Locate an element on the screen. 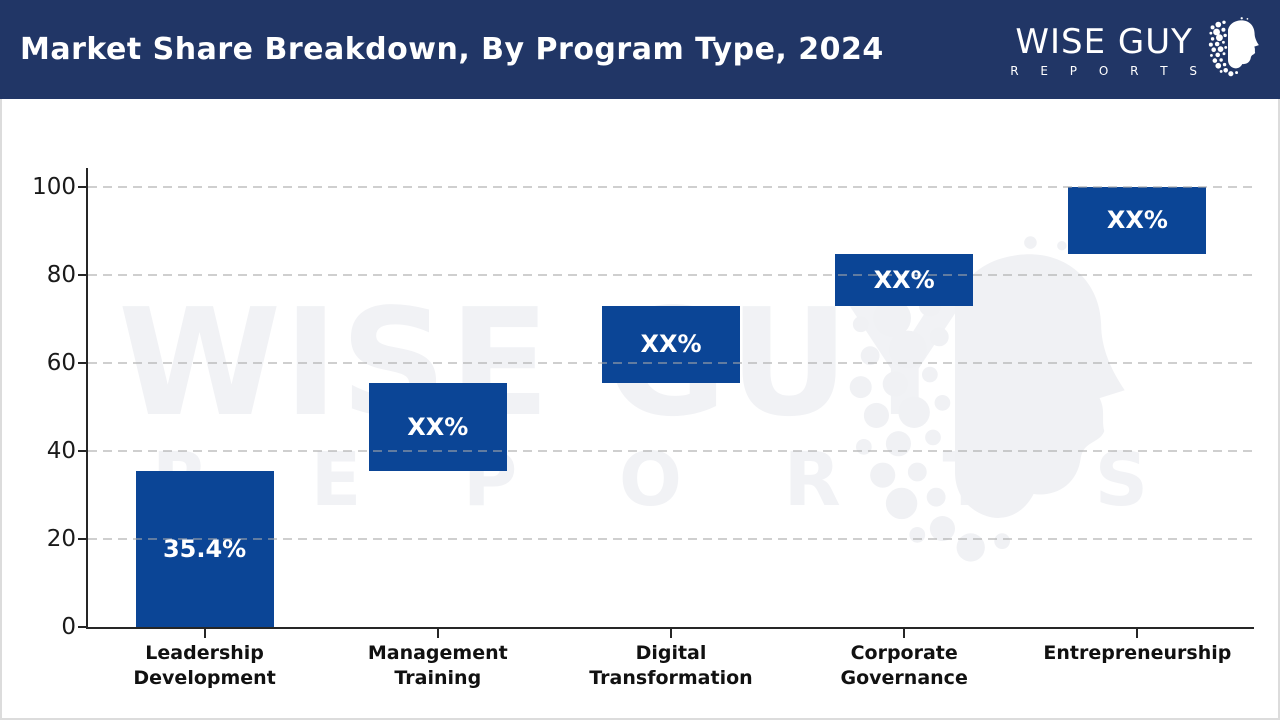 The height and width of the screenshot is (720, 1280). y-axis-tick-label-60: 60 is located at coordinates (61, 363).